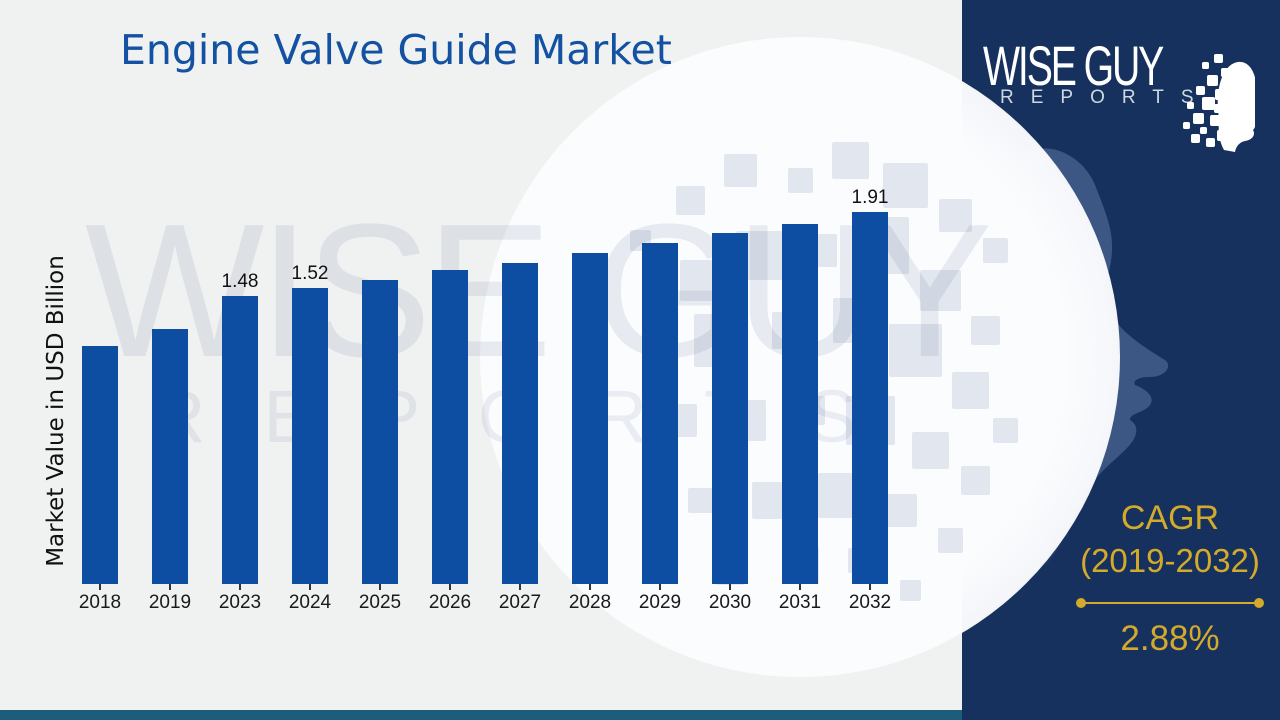 The width and height of the screenshot is (1280, 720). Describe the element at coordinates (590, 602) in the screenshot. I see `x-tick-label: 2028` at that location.